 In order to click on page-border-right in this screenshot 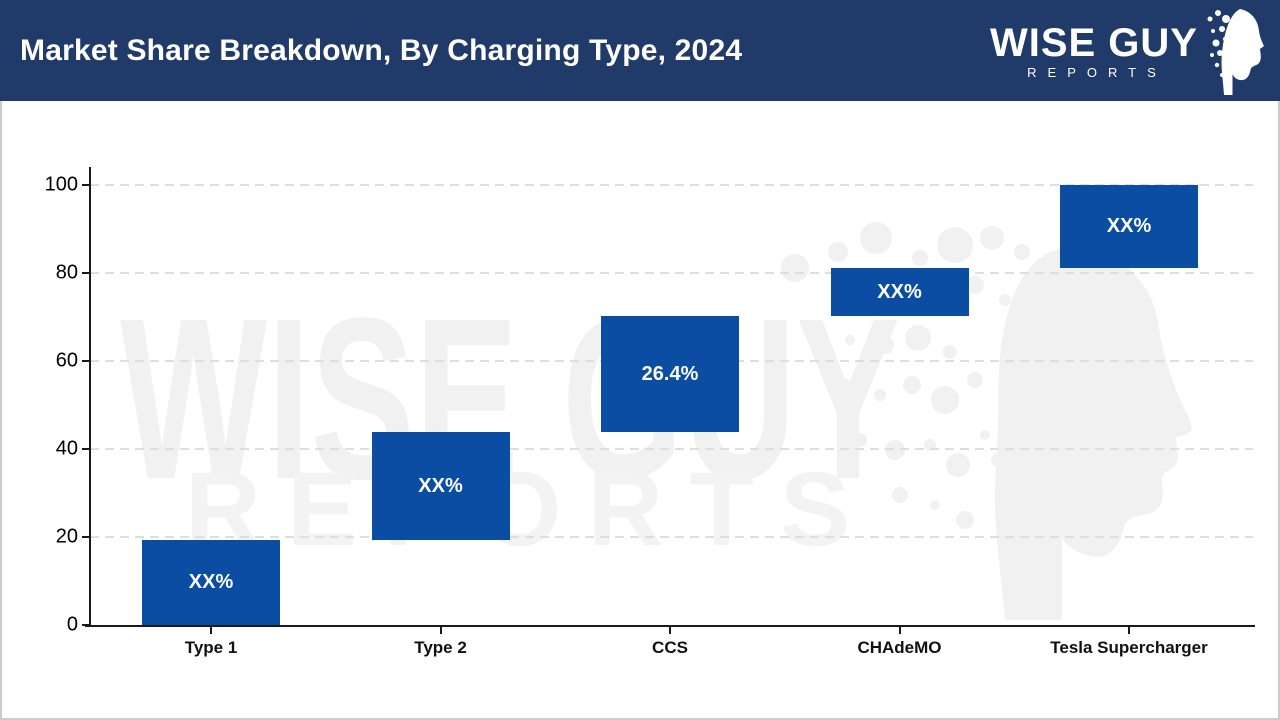, I will do `click(1279, 410)`.